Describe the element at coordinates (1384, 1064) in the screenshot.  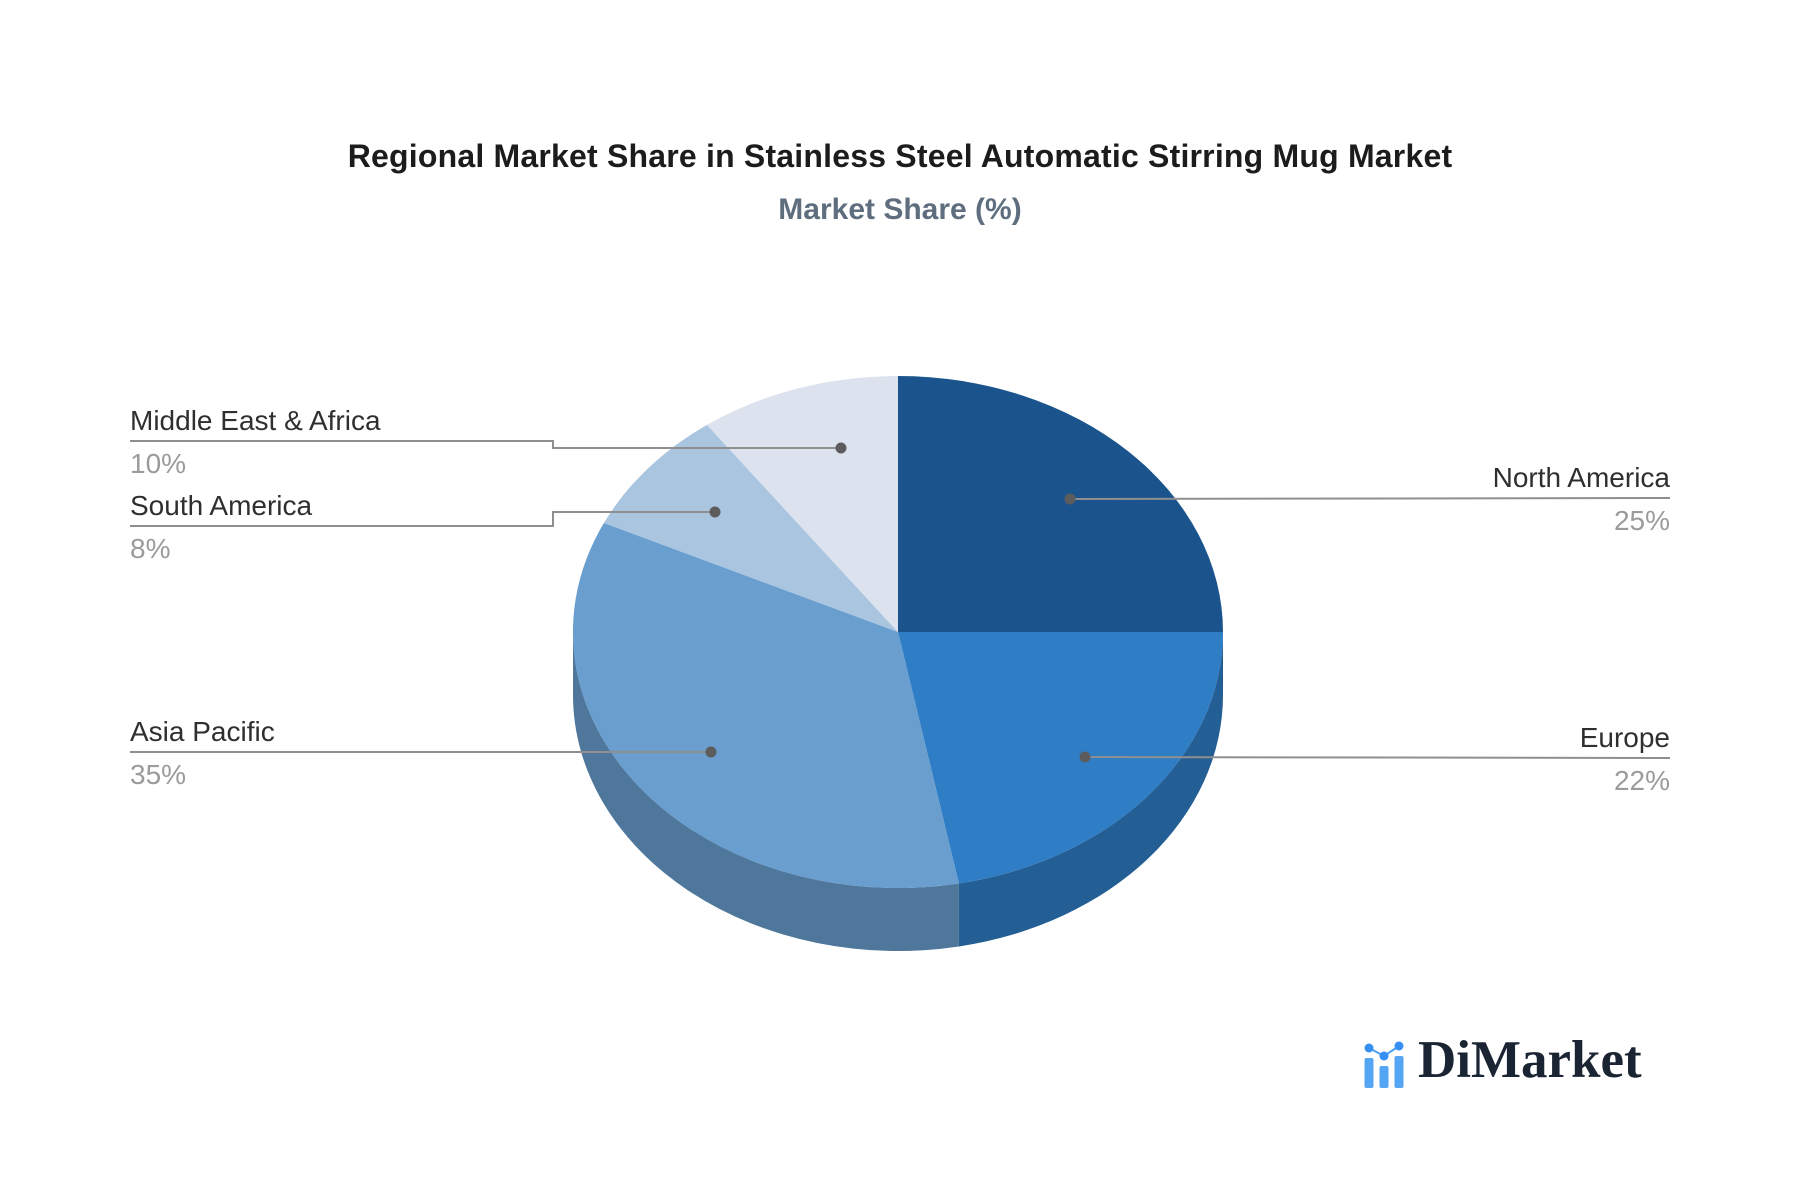
I see `bar-chart-icon` at that location.